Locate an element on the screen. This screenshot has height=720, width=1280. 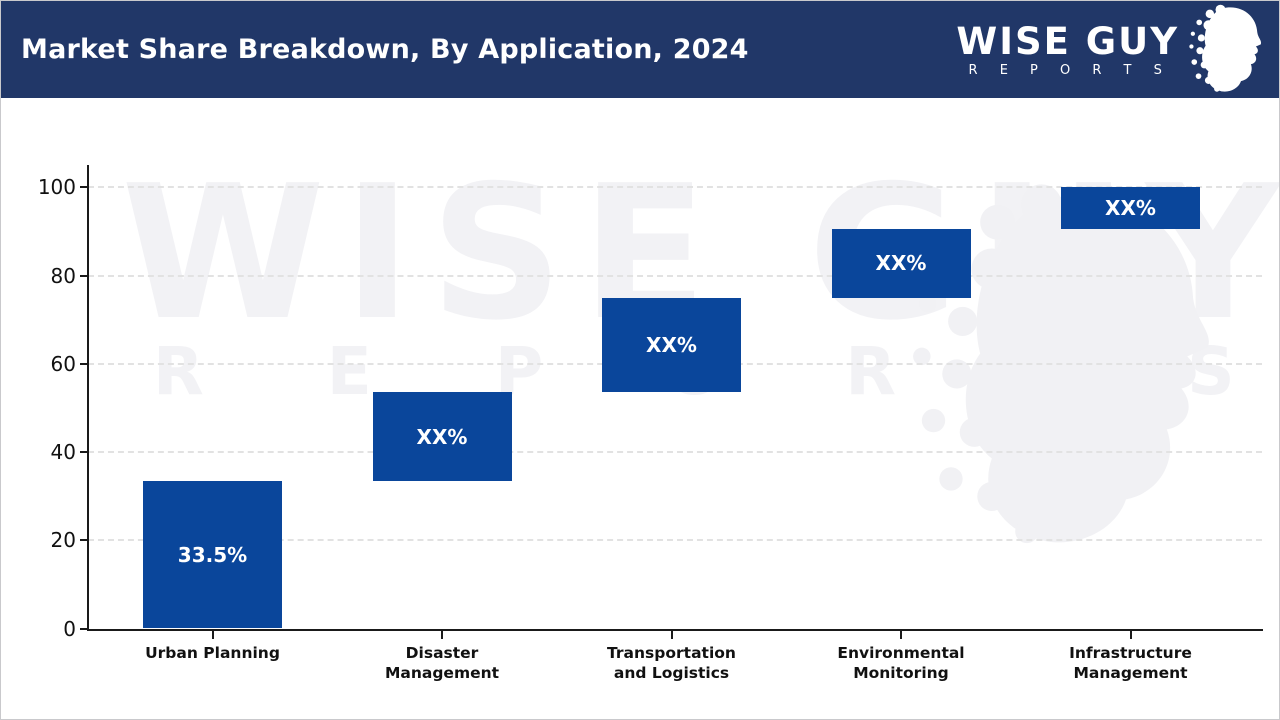
bar-infrastructure-management: XX% is located at coordinates (1130, 208).